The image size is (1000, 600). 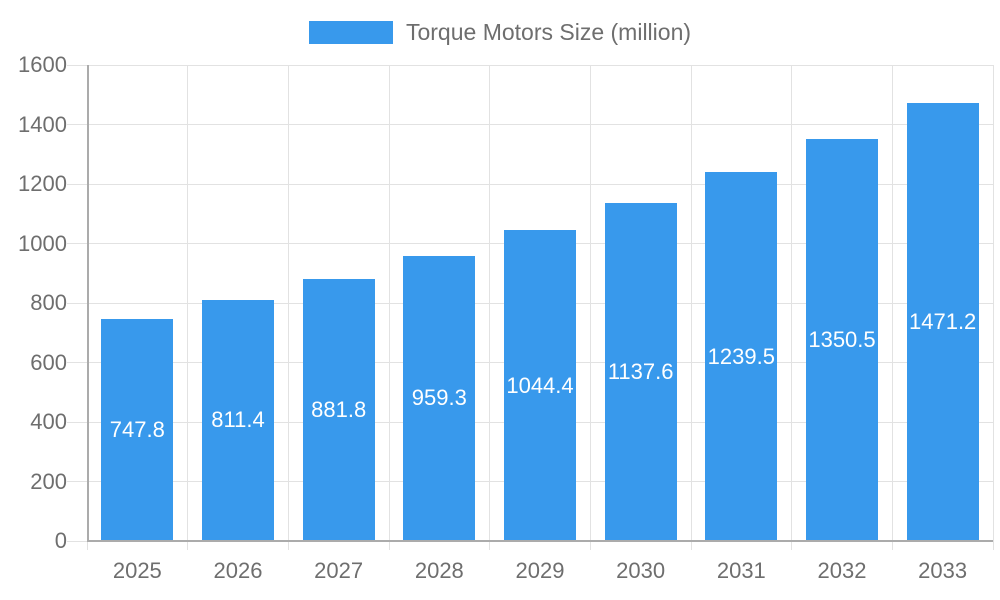 I want to click on bar: 1137.6, so click(x=640, y=371).